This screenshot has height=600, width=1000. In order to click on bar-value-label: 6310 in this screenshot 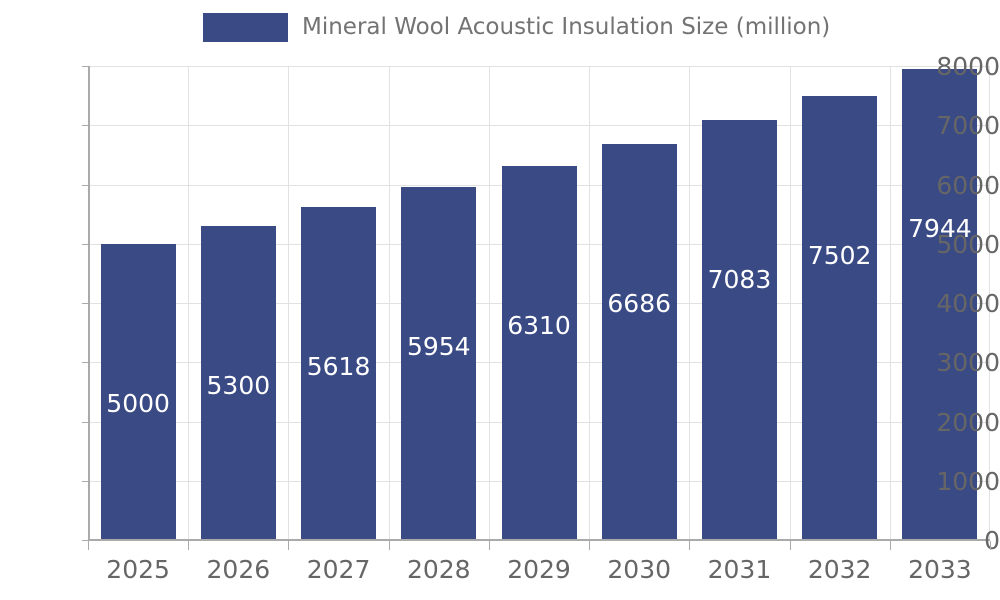, I will do `click(539, 326)`.